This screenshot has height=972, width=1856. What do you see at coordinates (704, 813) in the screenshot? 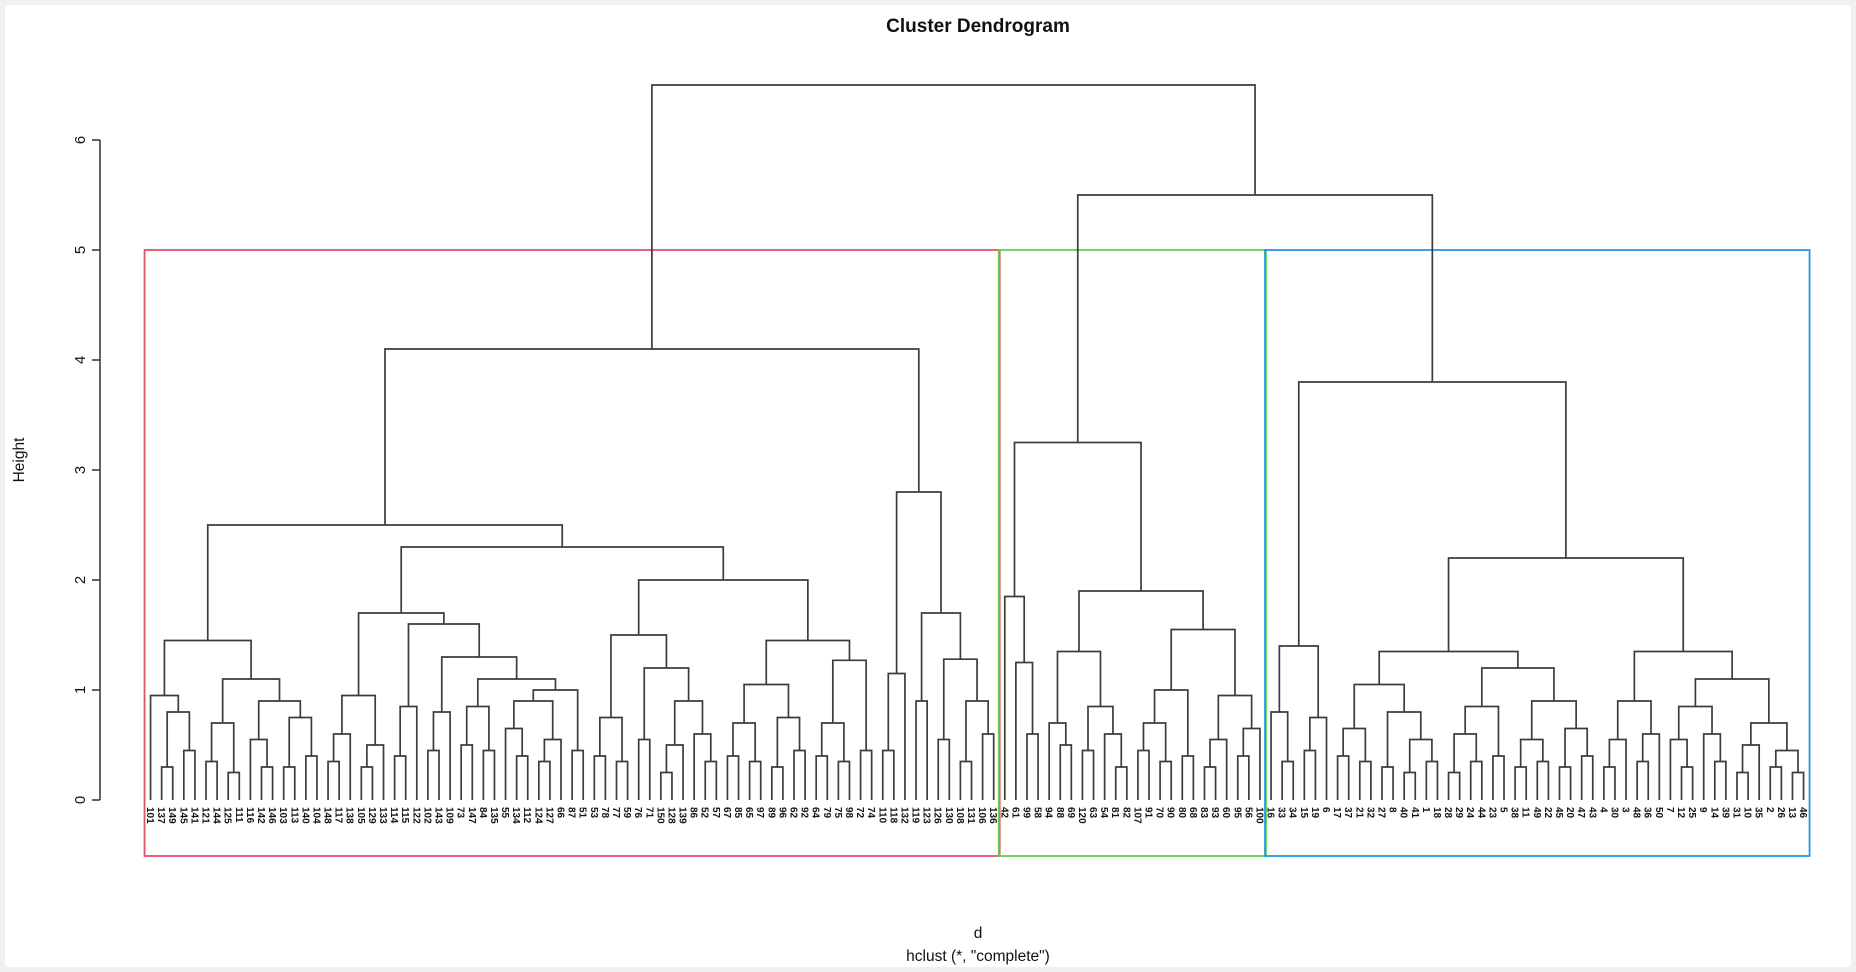
I see `leaf-label: 52` at bounding box center [704, 813].